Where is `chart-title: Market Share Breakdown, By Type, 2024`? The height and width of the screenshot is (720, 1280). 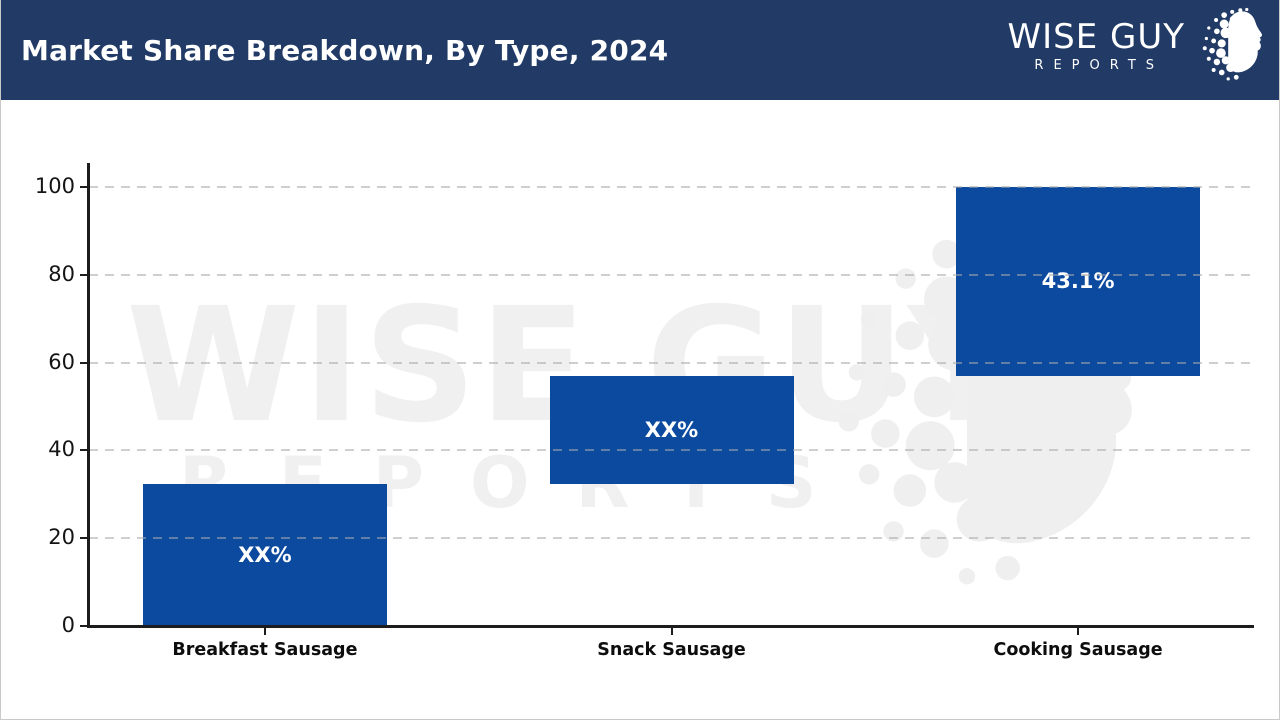 chart-title: Market Share Breakdown, By Type, 2024 is located at coordinates (345, 50).